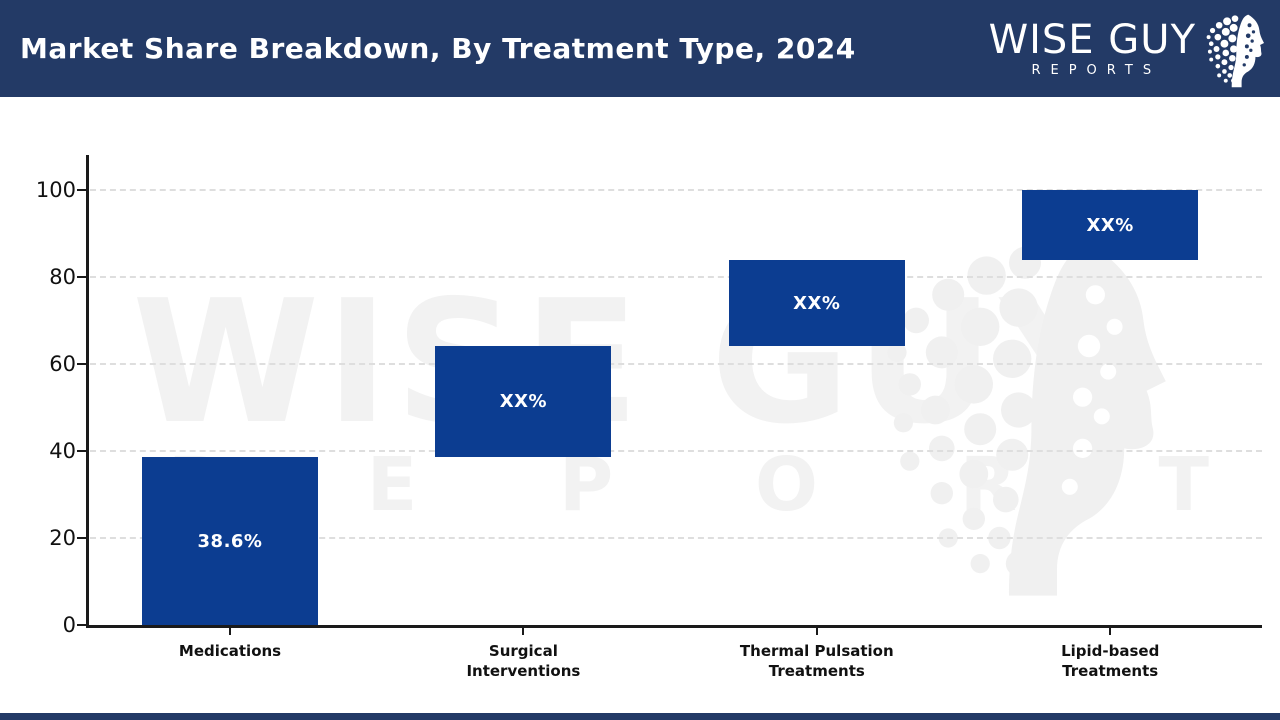  I want to click on wiseguy-logo: WISE GUY REPORTS, so click(1134, 49).